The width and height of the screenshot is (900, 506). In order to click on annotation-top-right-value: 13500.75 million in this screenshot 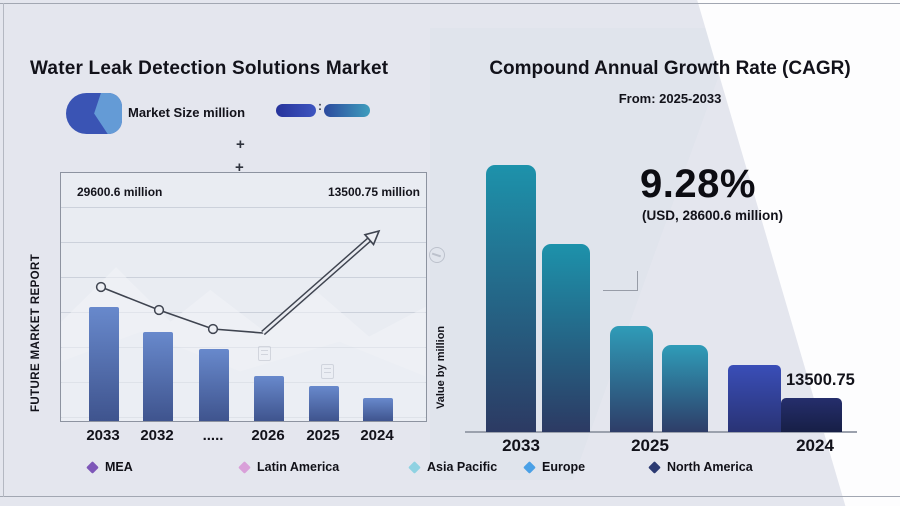, I will do `click(373, 192)`.